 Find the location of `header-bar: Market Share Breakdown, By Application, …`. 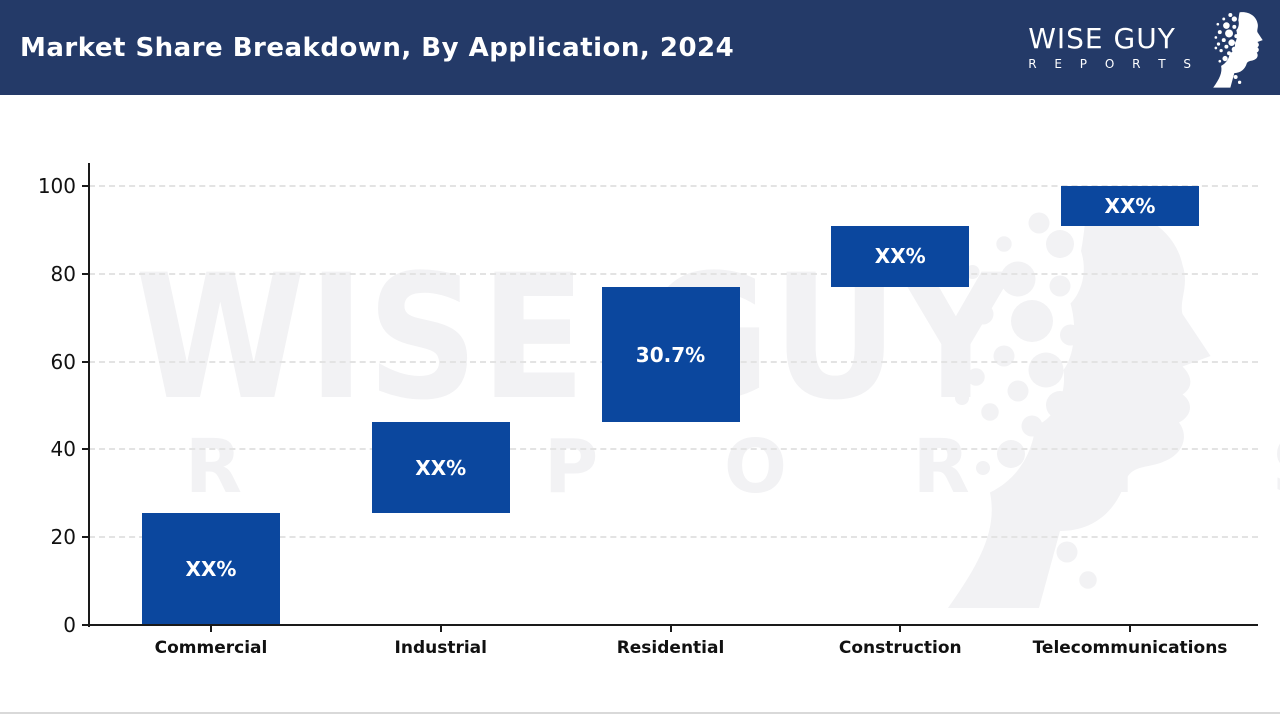

header-bar: Market Share Breakdown, By Application, … is located at coordinates (640, 47).